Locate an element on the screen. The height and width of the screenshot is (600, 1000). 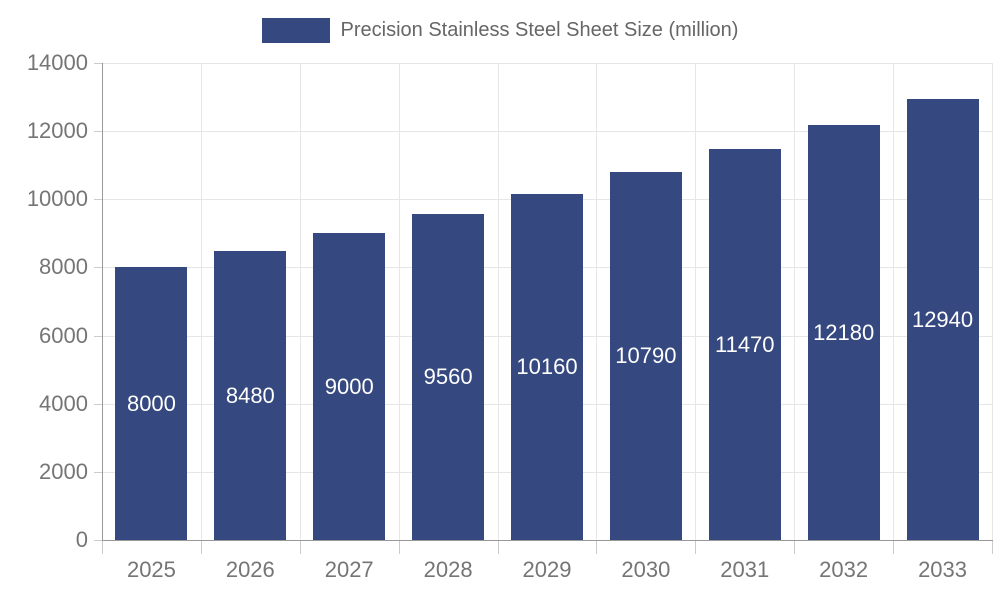
bar-2029 is located at coordinates (547, 366).